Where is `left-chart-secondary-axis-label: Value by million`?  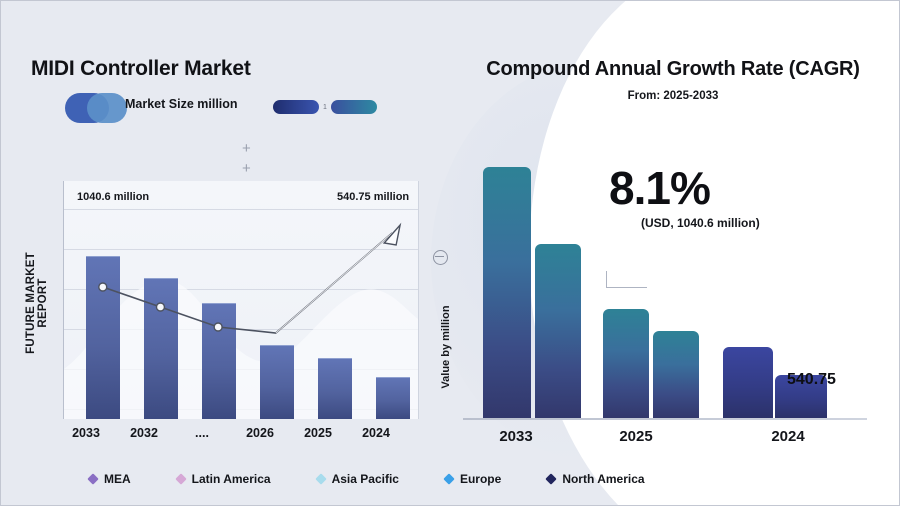
left-chart-secondary-axis-label: Value by million is located at coordinates (446, 347).